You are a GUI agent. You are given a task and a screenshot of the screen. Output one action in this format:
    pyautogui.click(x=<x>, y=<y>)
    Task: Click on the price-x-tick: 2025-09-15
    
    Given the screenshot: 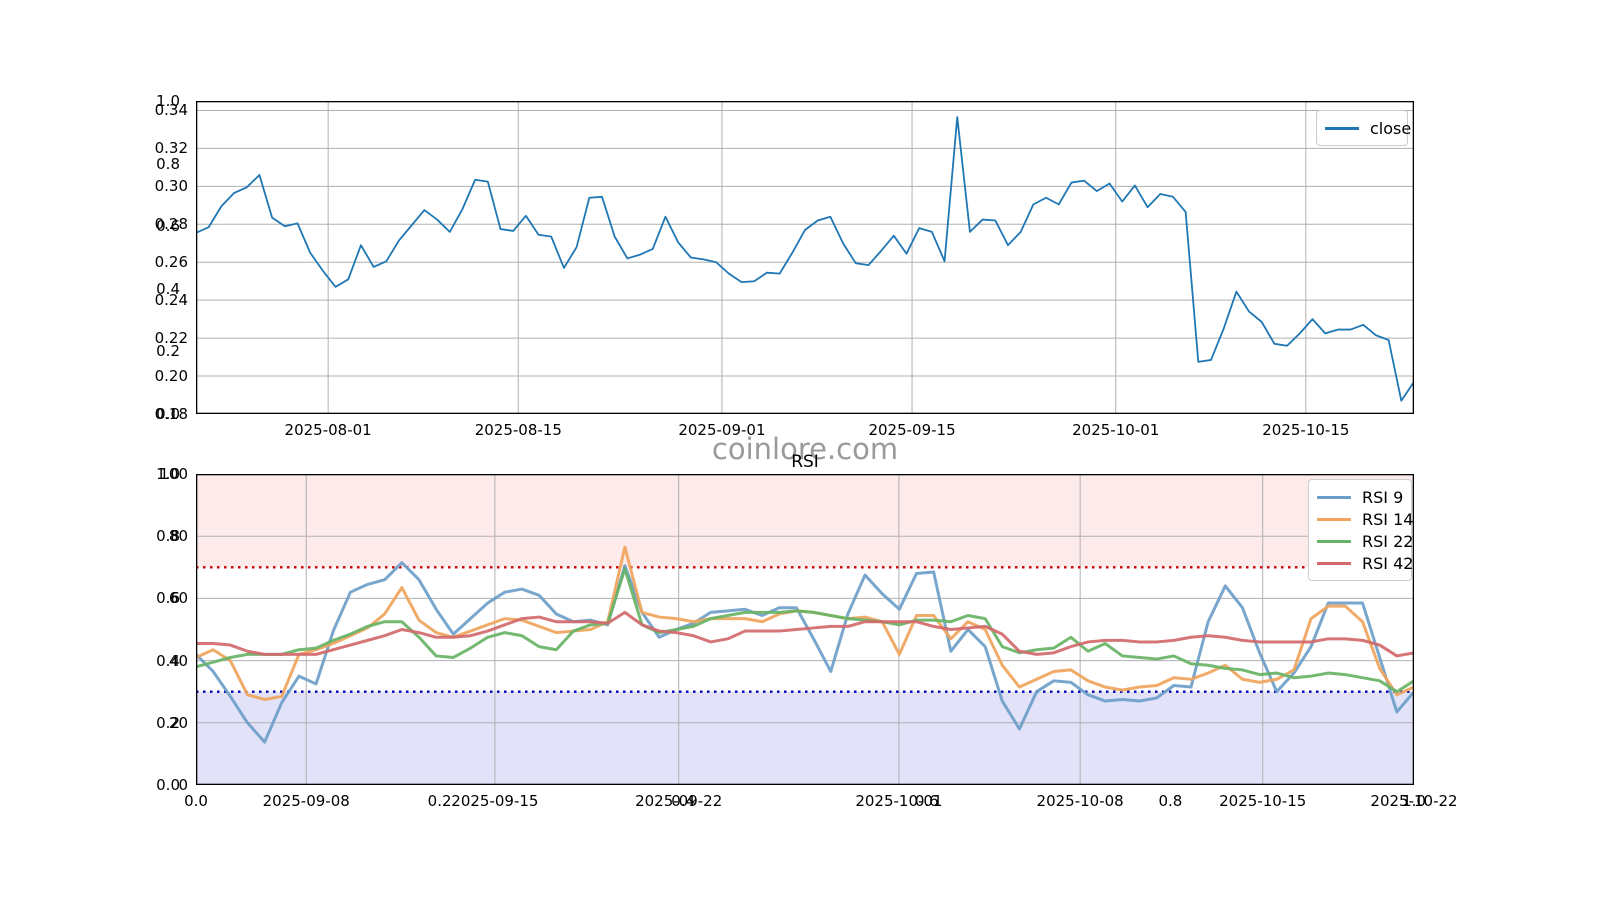 What is the action you would take?
    pyautogui.click(x=912, y=430)
    